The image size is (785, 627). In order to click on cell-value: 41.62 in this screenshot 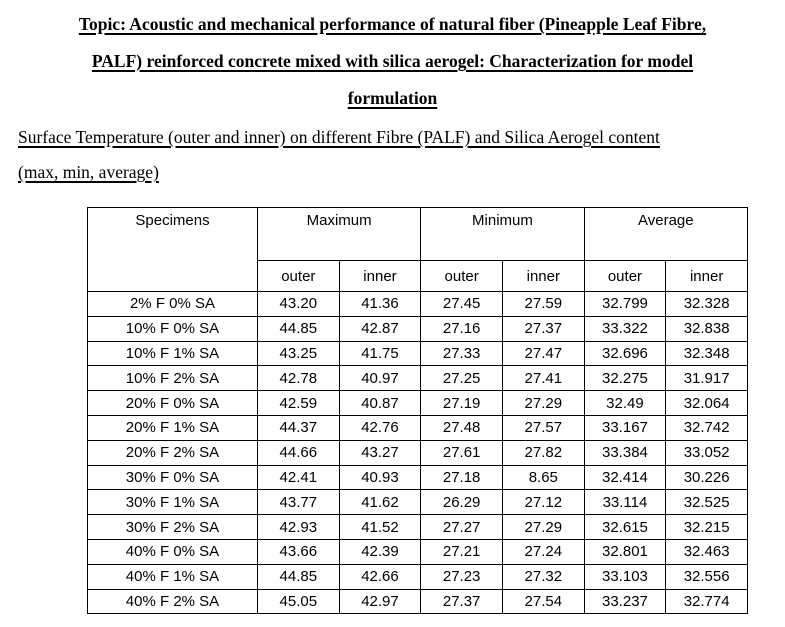, I will do `click(380, 502)`.